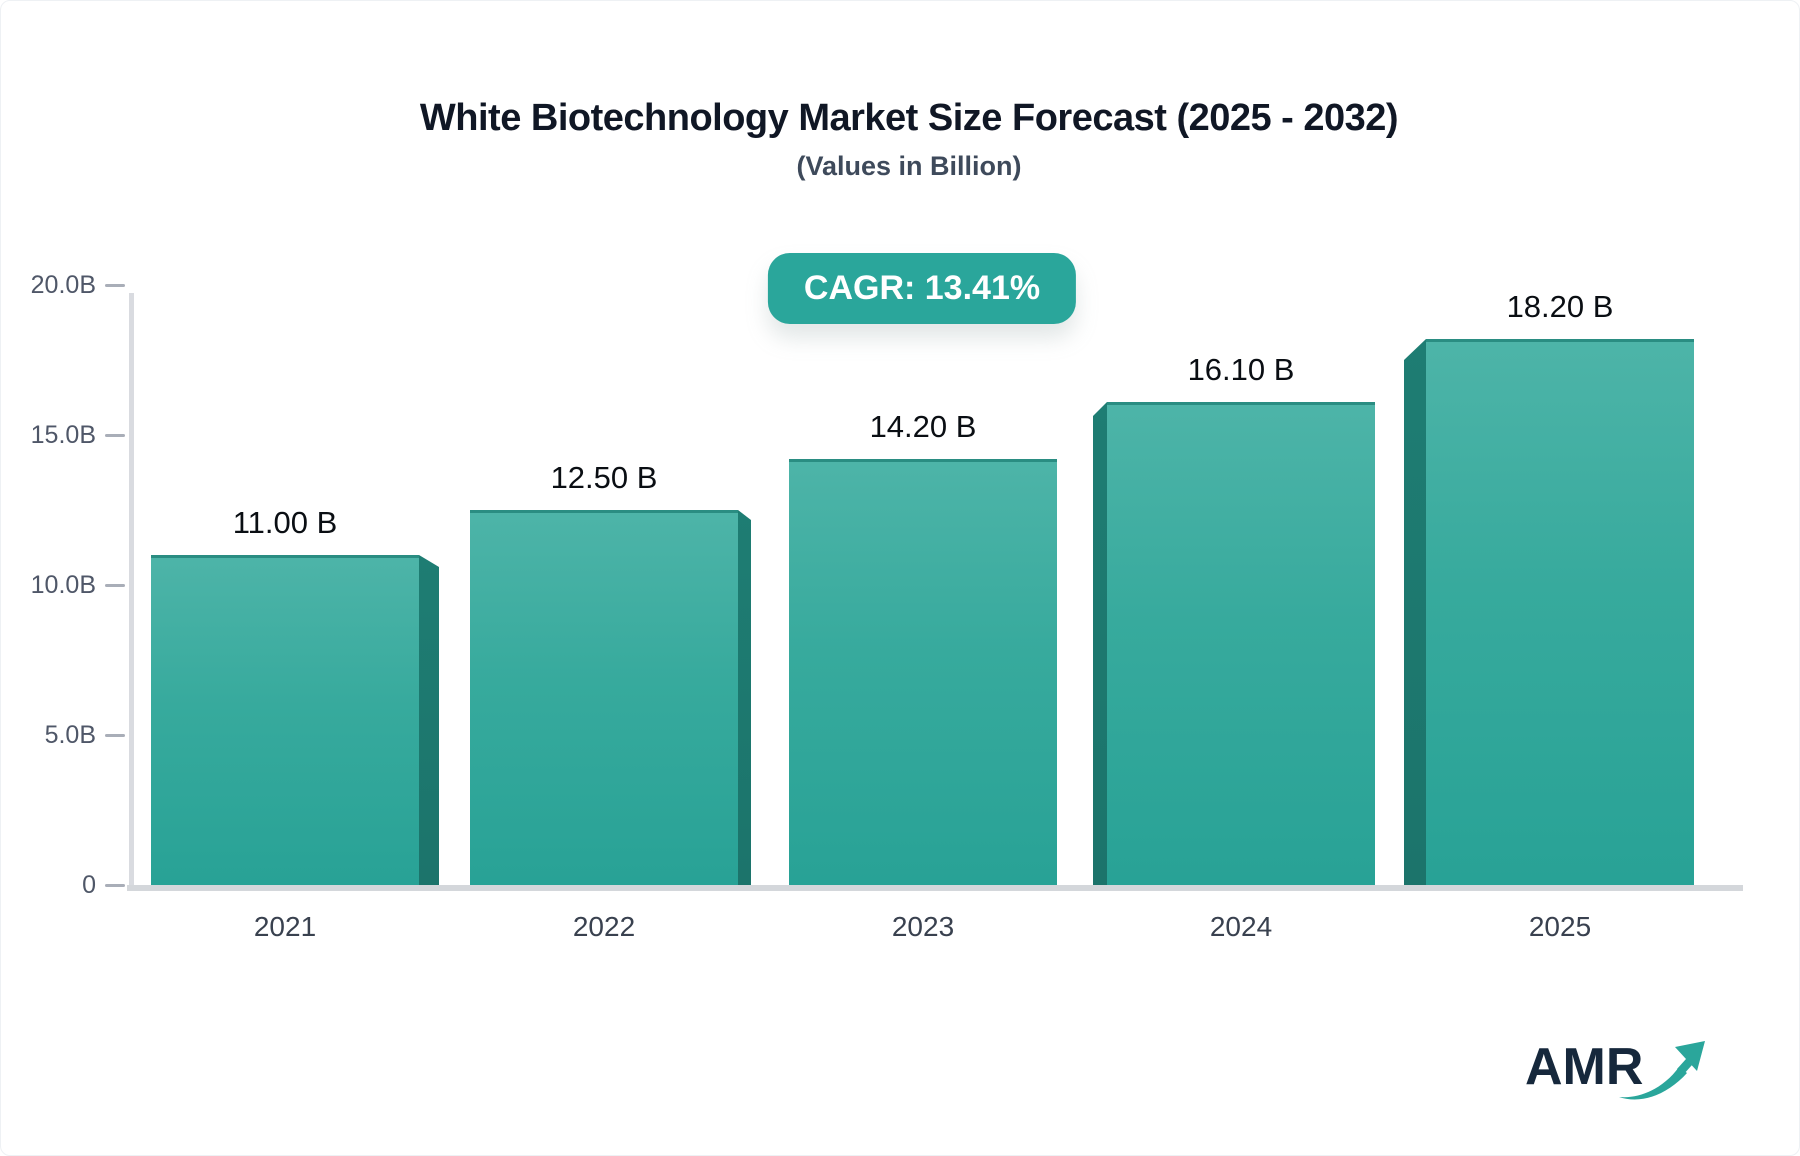  What do you see at coordinates (923, 926) in the screenshot?
I see `x-axis-category-label: 2023` at bounding box center [923, 926].